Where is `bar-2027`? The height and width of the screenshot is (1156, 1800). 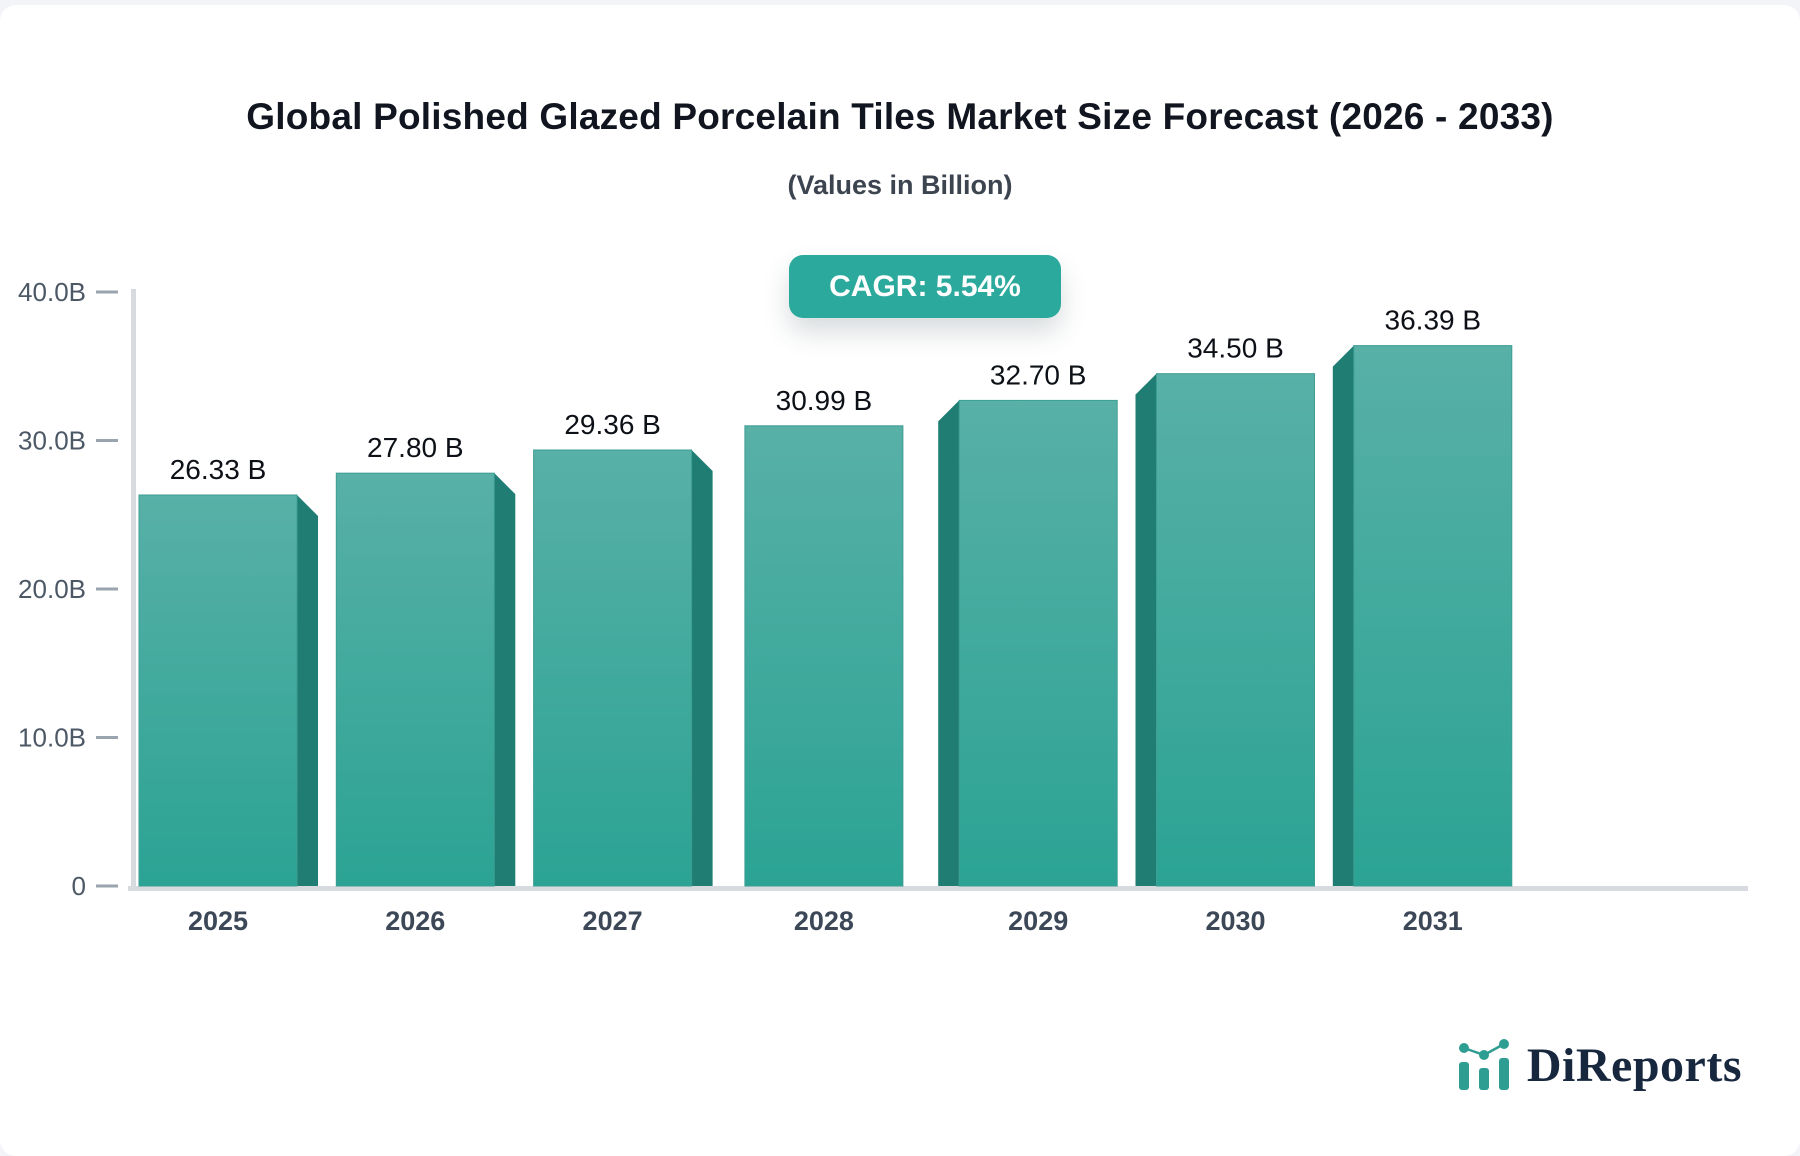
bar-2027 is located at coordinates (623, 668).